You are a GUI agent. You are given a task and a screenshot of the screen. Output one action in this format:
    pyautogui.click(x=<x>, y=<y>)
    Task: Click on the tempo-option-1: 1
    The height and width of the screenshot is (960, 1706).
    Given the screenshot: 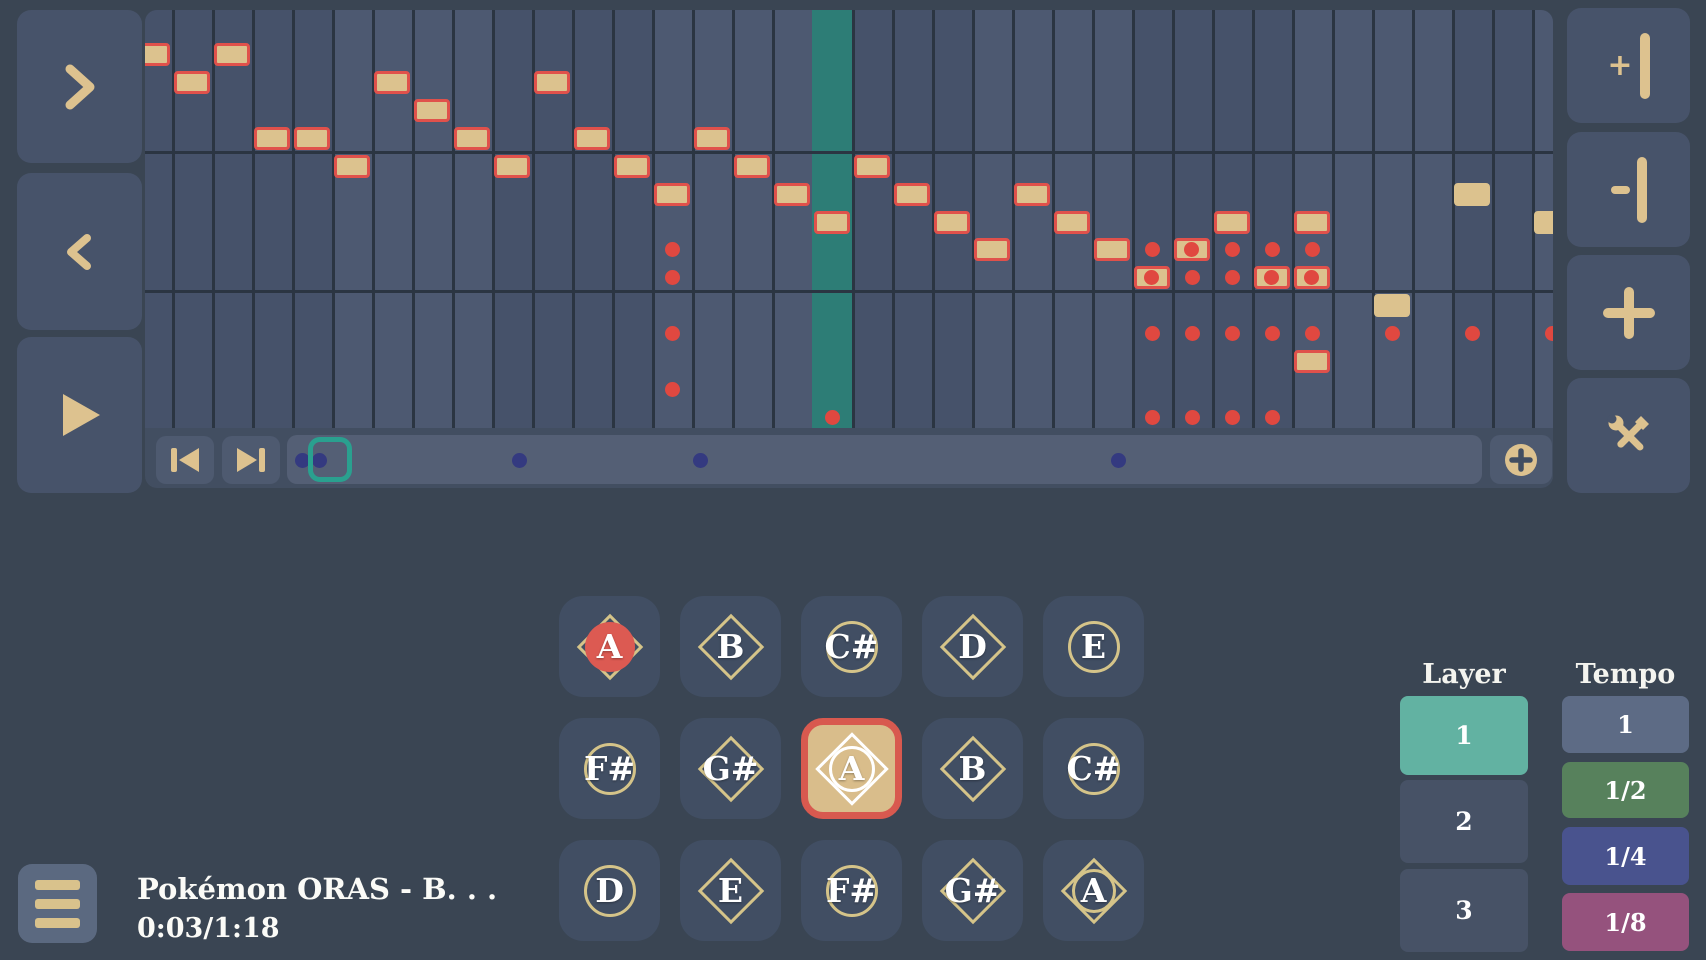 What is the action you would take?
    pyautogui.click(x=1625, y=724)
    